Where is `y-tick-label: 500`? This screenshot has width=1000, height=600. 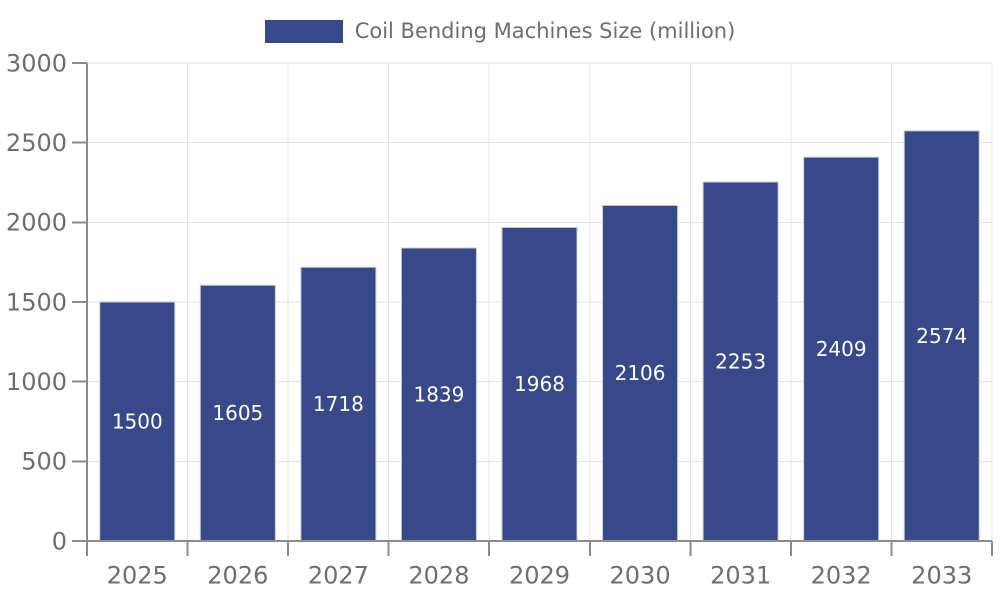
y-tick-label: 500 is located at coordinates (44, 462).